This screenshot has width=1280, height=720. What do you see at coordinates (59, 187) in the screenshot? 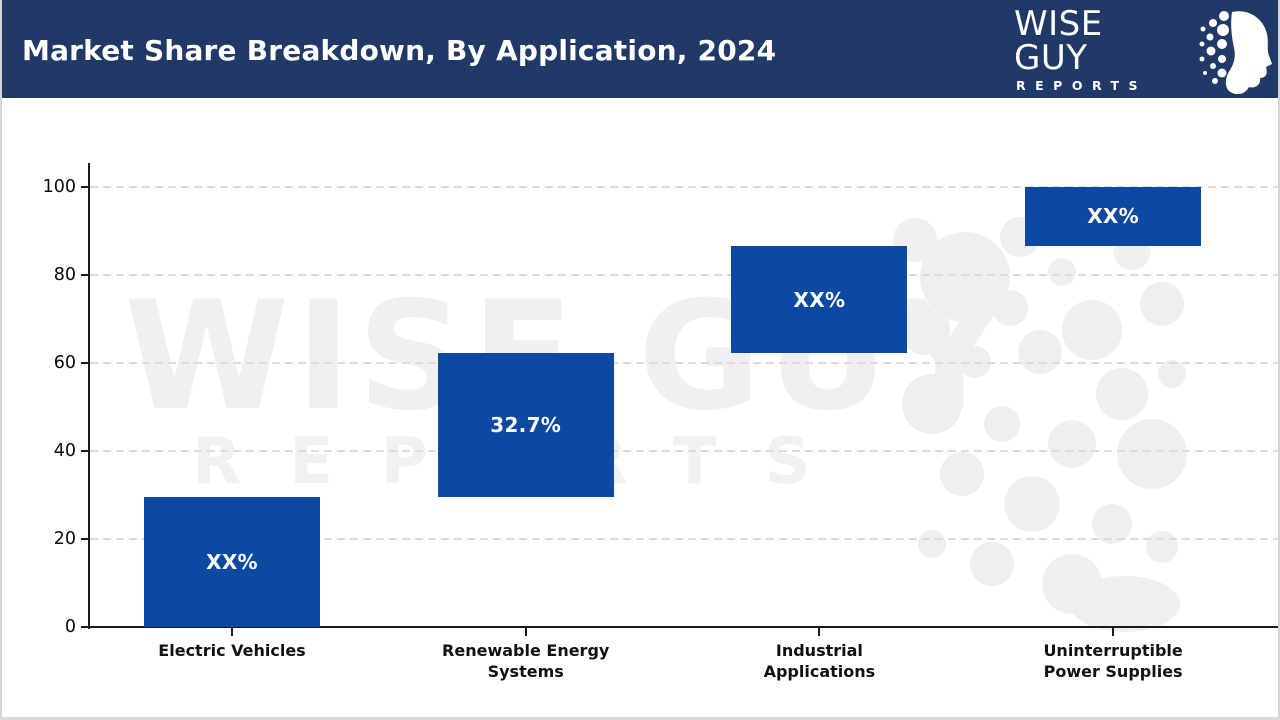
I see `y-tick-label-100: 100` at bounding box center [59, 187].